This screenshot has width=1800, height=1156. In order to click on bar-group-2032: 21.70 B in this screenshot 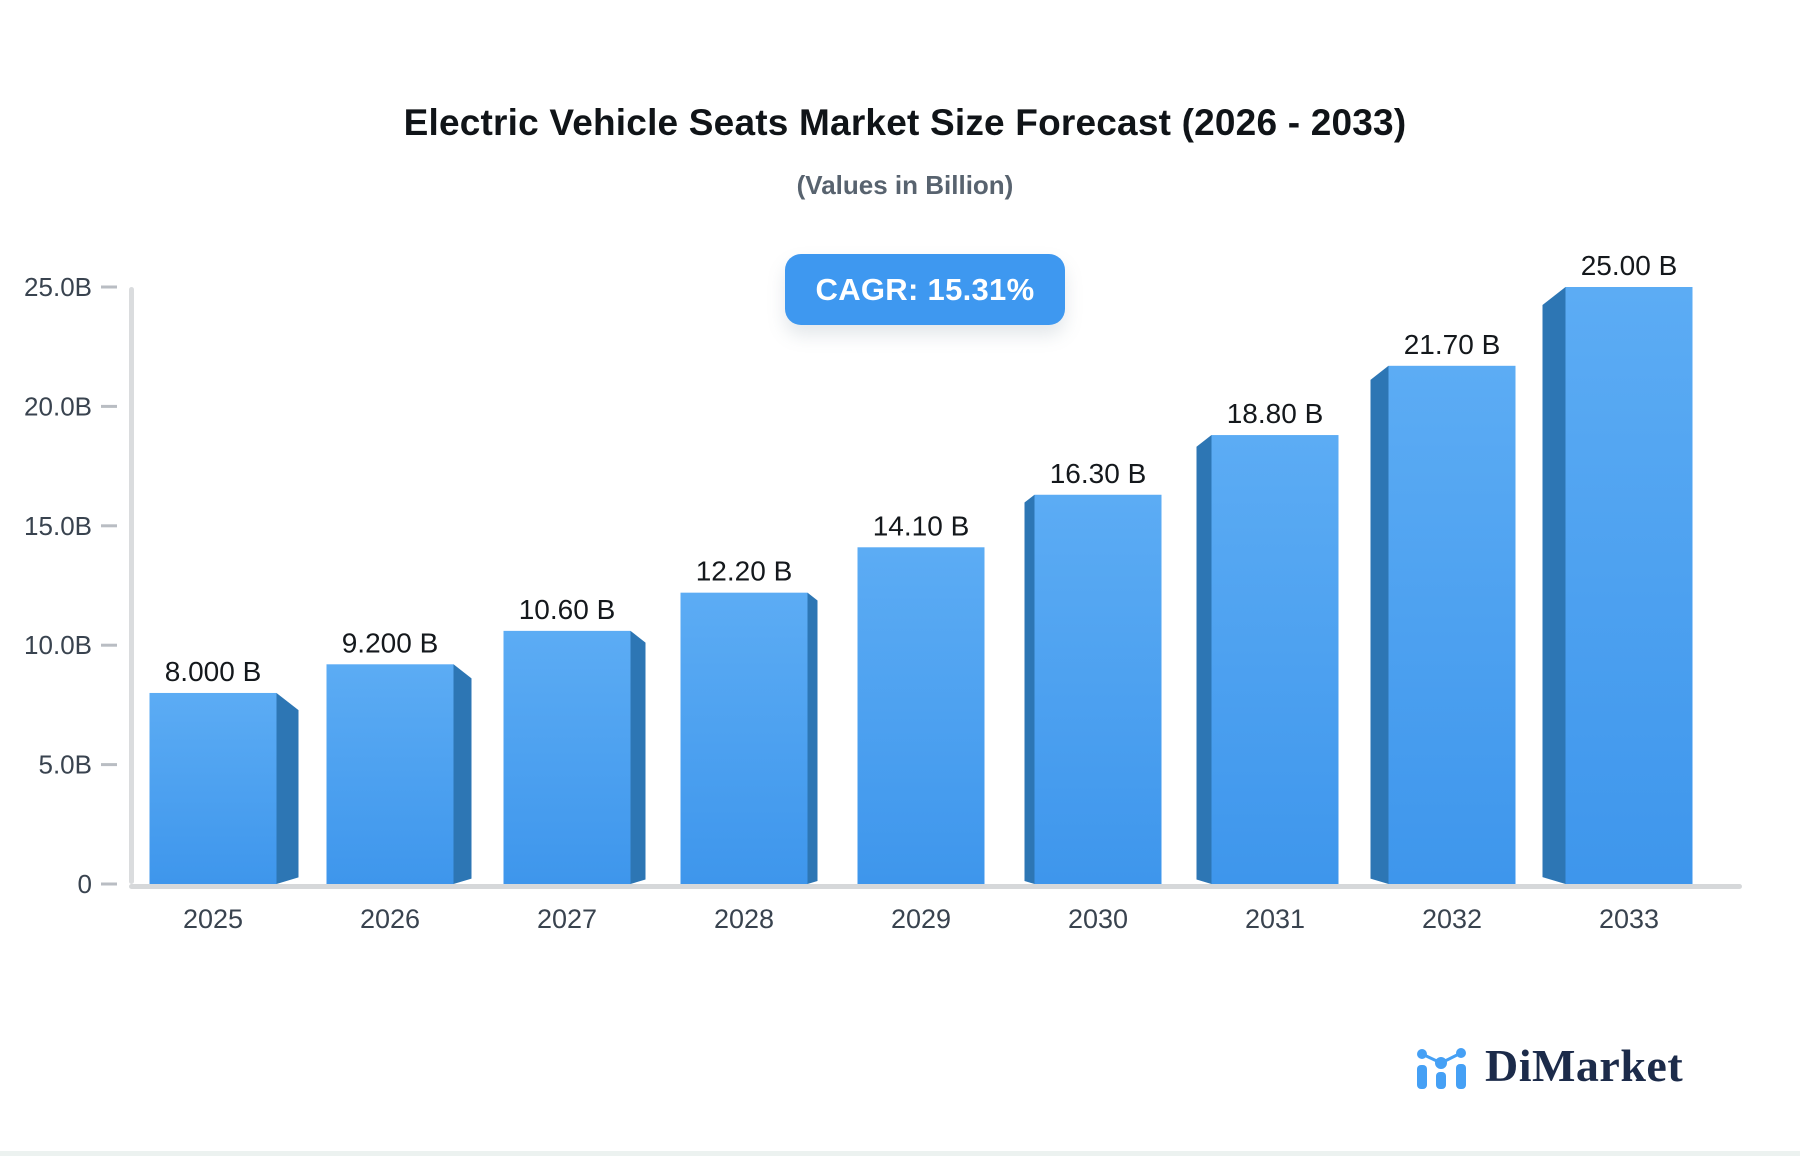, I will do `click(1443, 607)`.